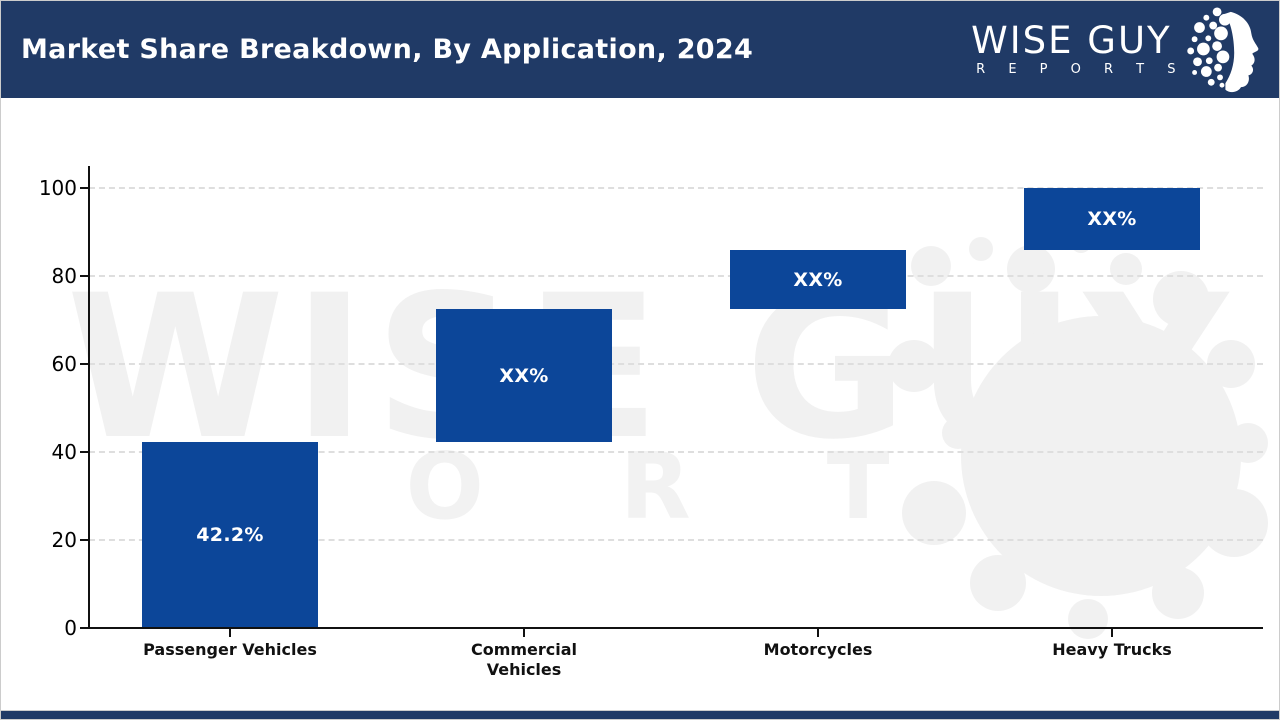 The image size is (1280, 720). What do you see at coordinates (64, 540) in the screenshot?
I see `y-tick-label: 20` at bounding box center [64, 540].